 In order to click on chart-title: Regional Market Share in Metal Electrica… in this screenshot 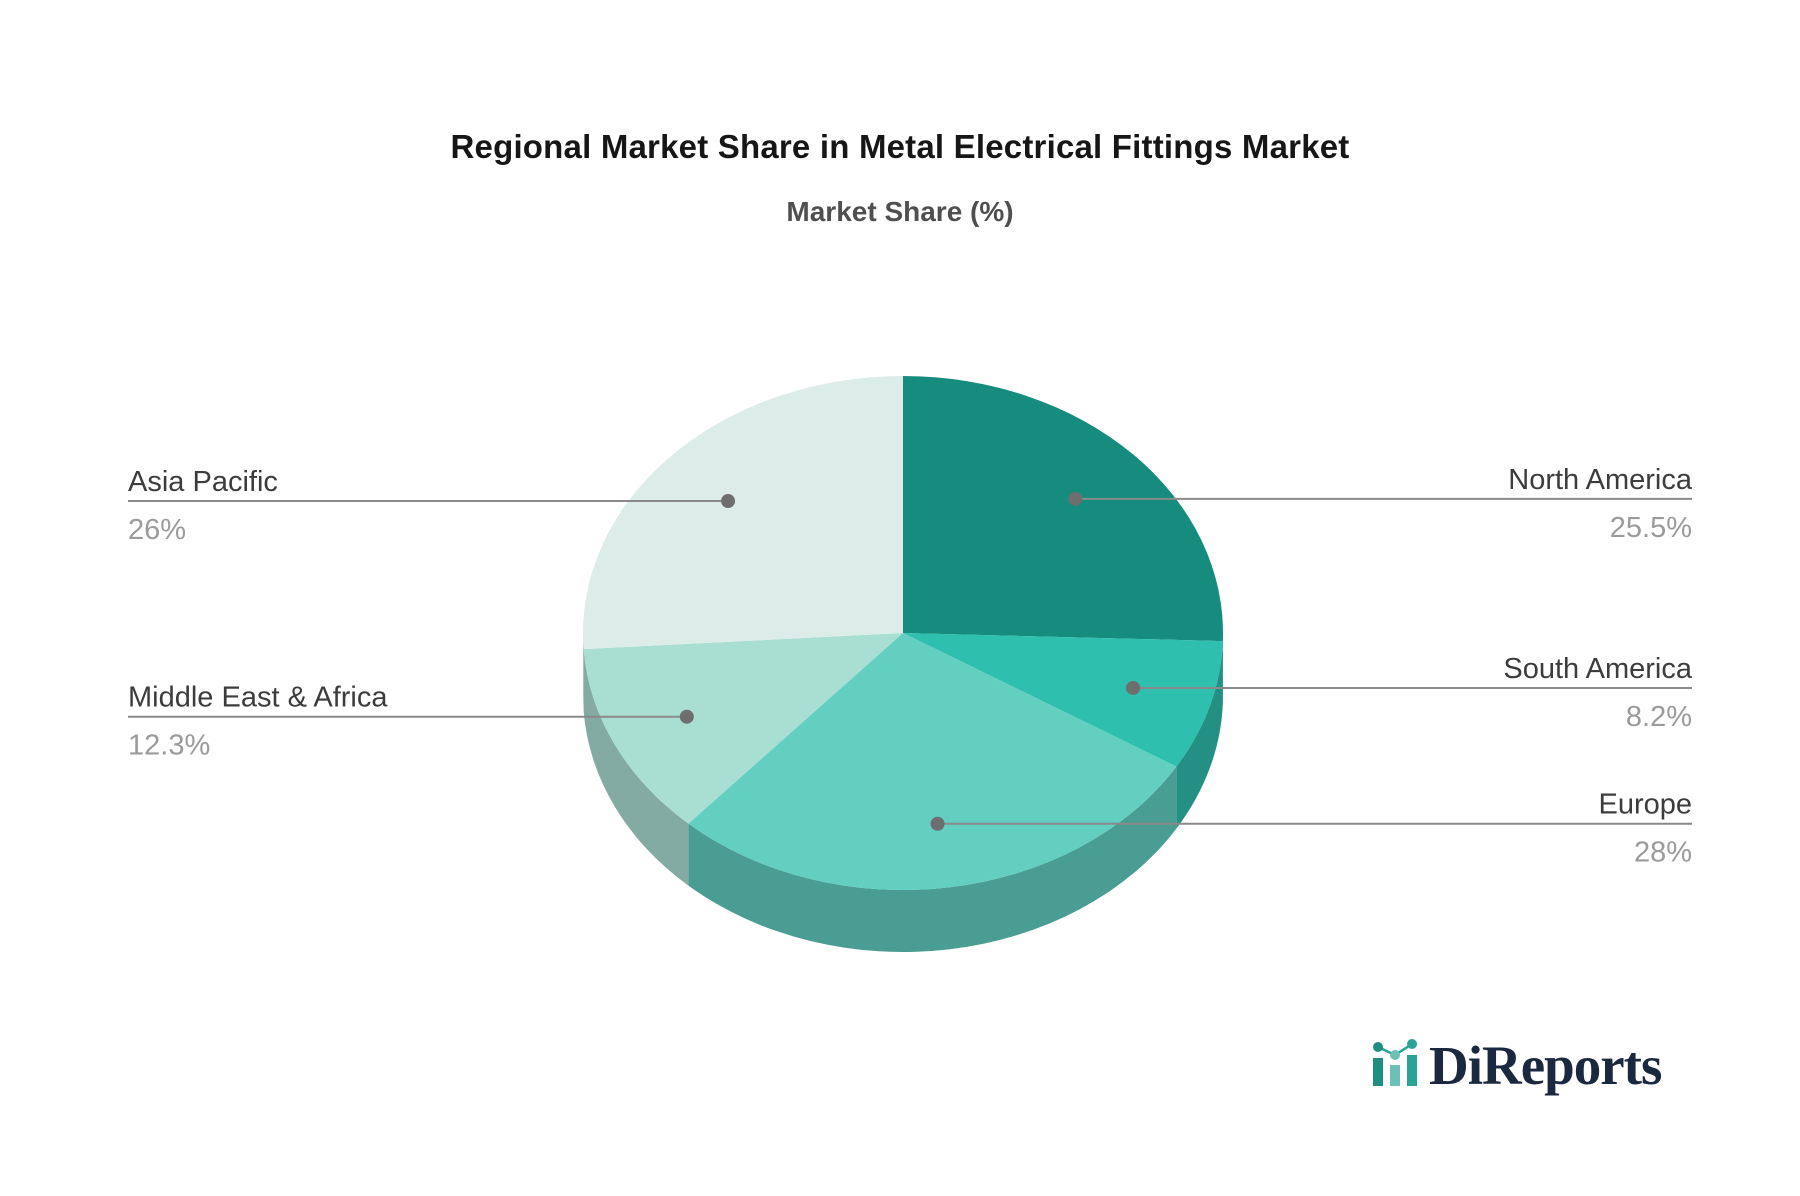, I will do `click(900, 146)`.